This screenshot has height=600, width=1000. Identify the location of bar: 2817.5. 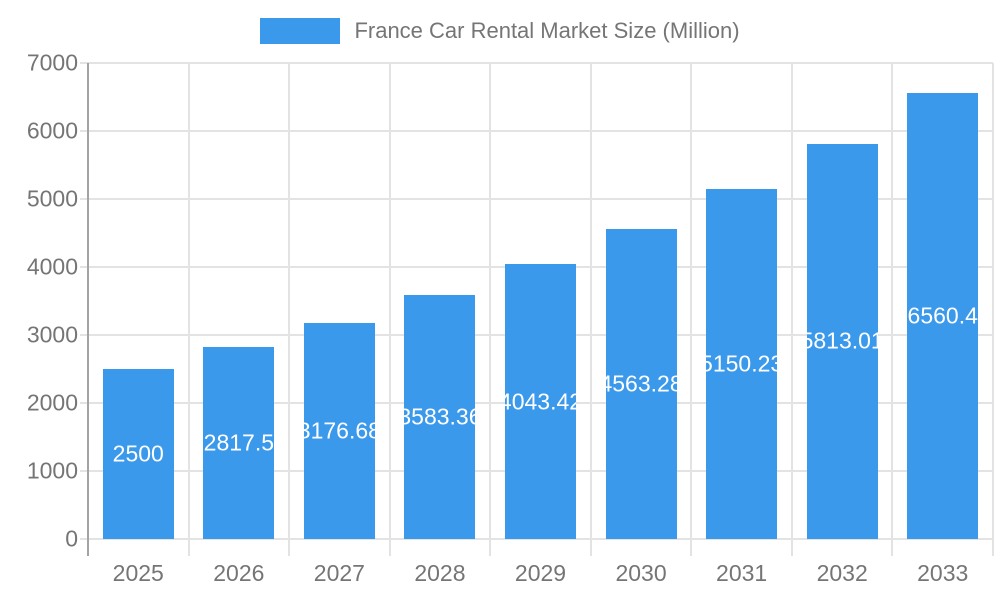
(239, 443).